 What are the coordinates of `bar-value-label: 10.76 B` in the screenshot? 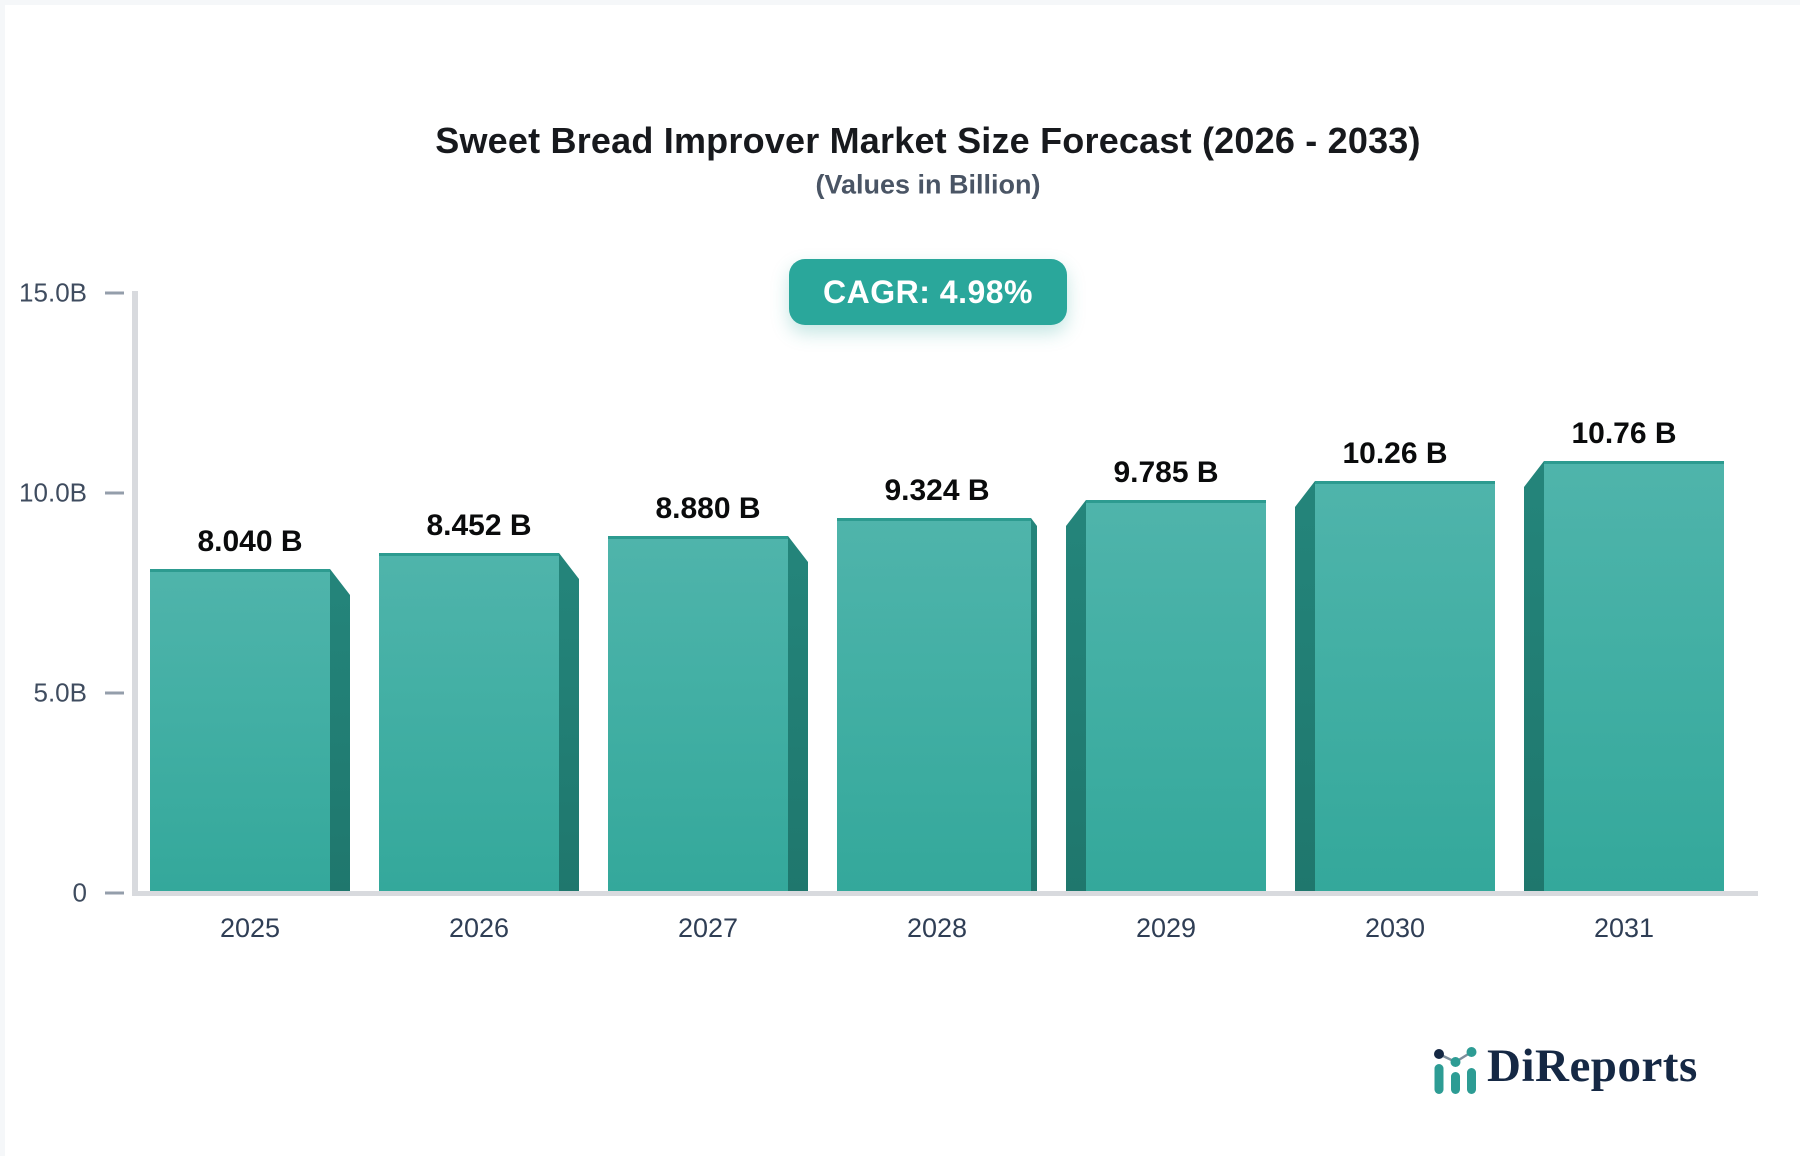 It's located at (1624, 433).